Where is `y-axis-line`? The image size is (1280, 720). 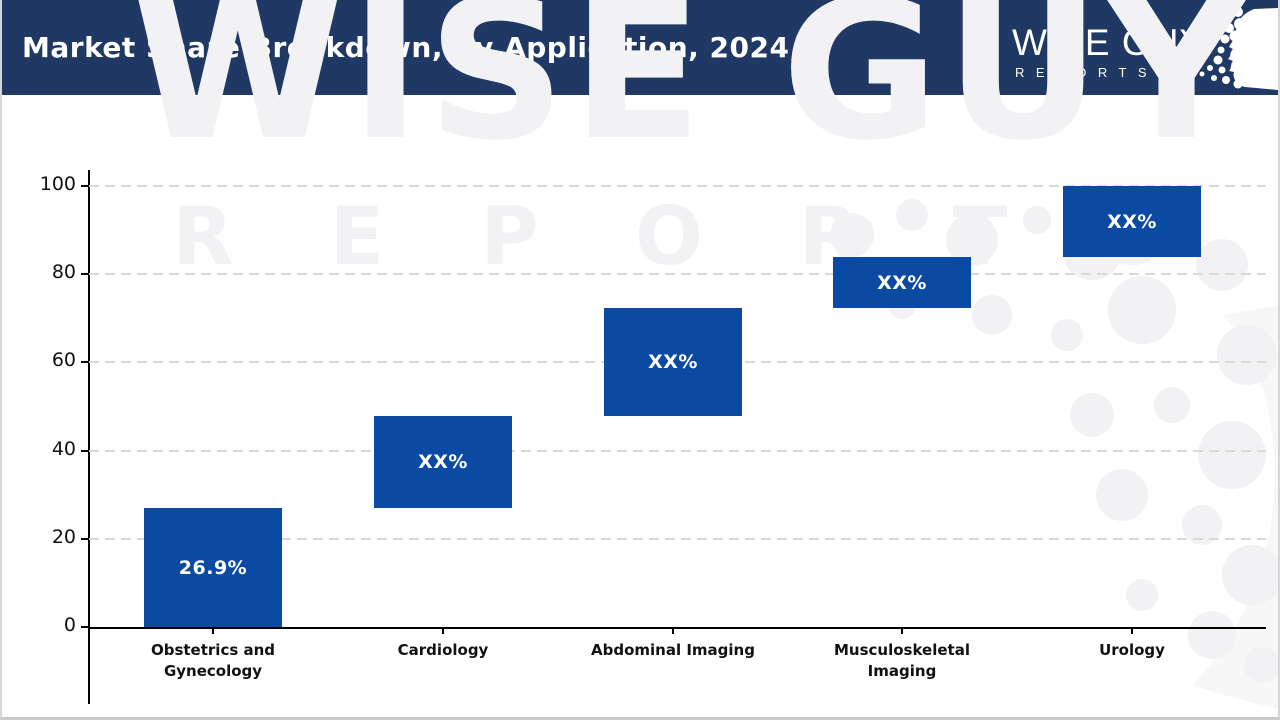
y-axis-line is located at coordinates (89, 437).